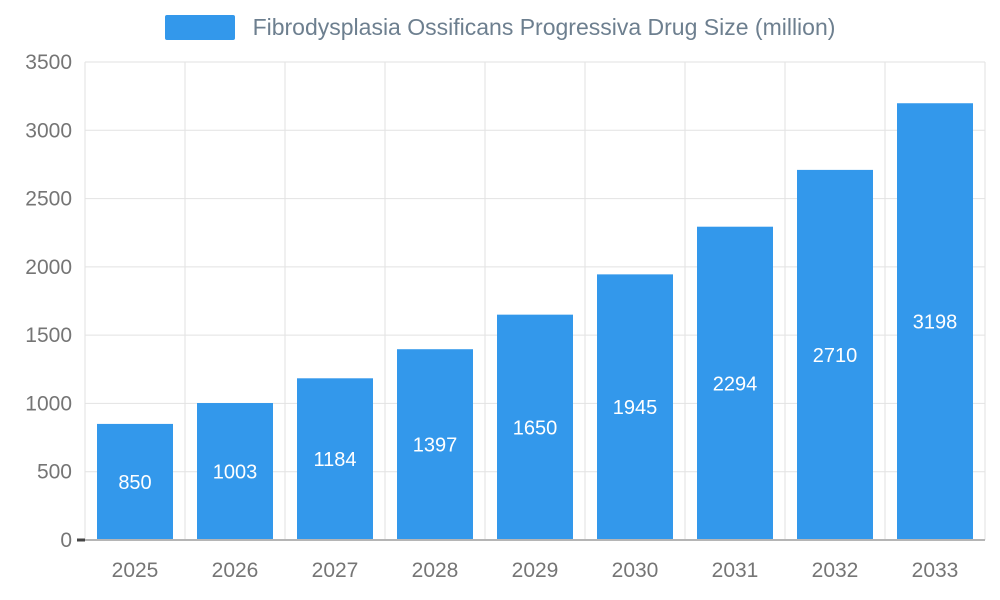  Describe the element at coordinates (435, 570) in the screenshot. I see `x-tick-label: 2028` at that location.